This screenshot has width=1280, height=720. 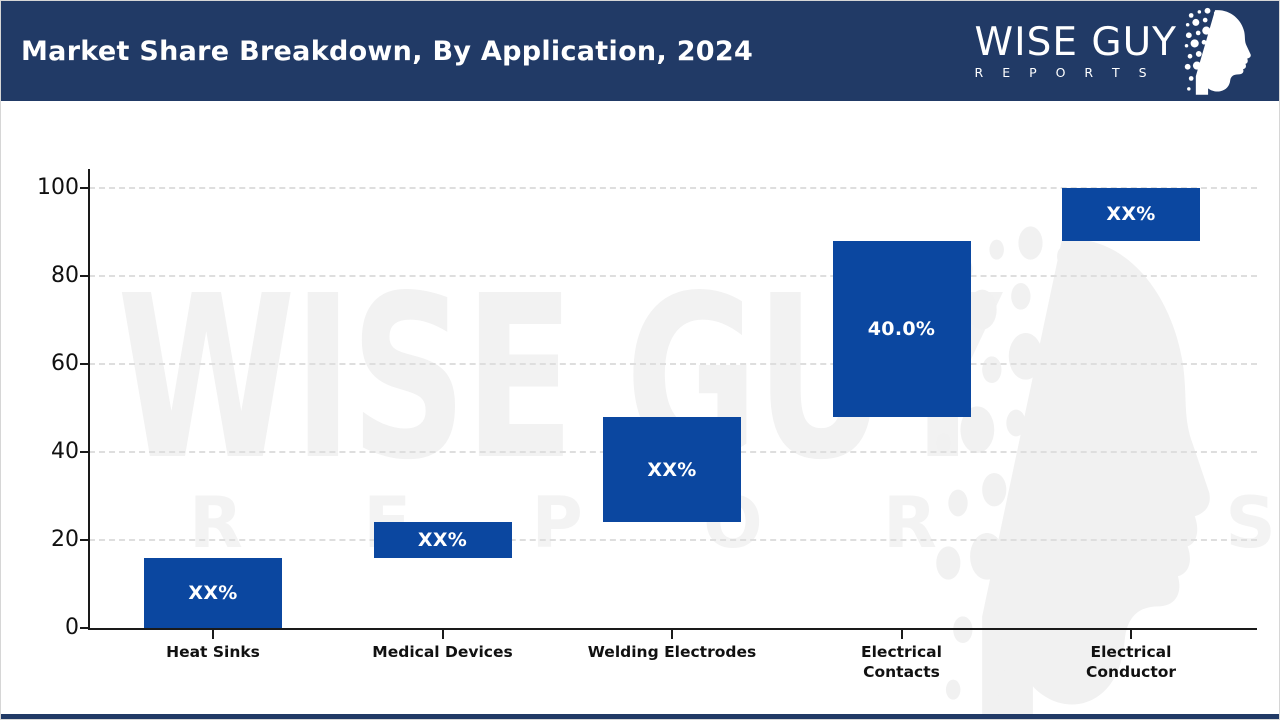 I want to click on x-tick-label: Medical Devices, so click(x=442, y=652).